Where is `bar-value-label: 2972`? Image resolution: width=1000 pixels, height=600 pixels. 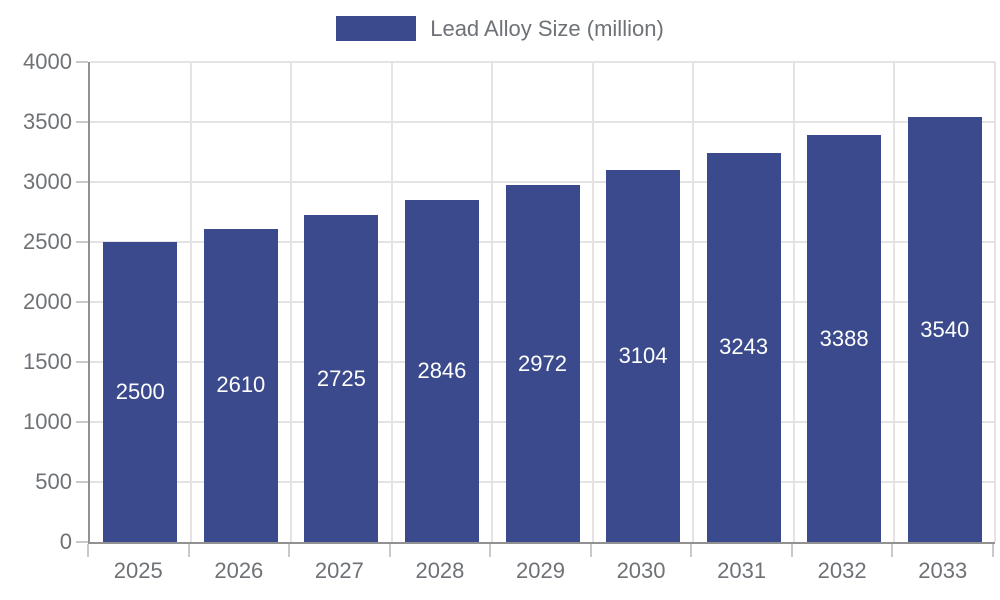 bar-value-label: 2972 is located at coordinates (542, 363).